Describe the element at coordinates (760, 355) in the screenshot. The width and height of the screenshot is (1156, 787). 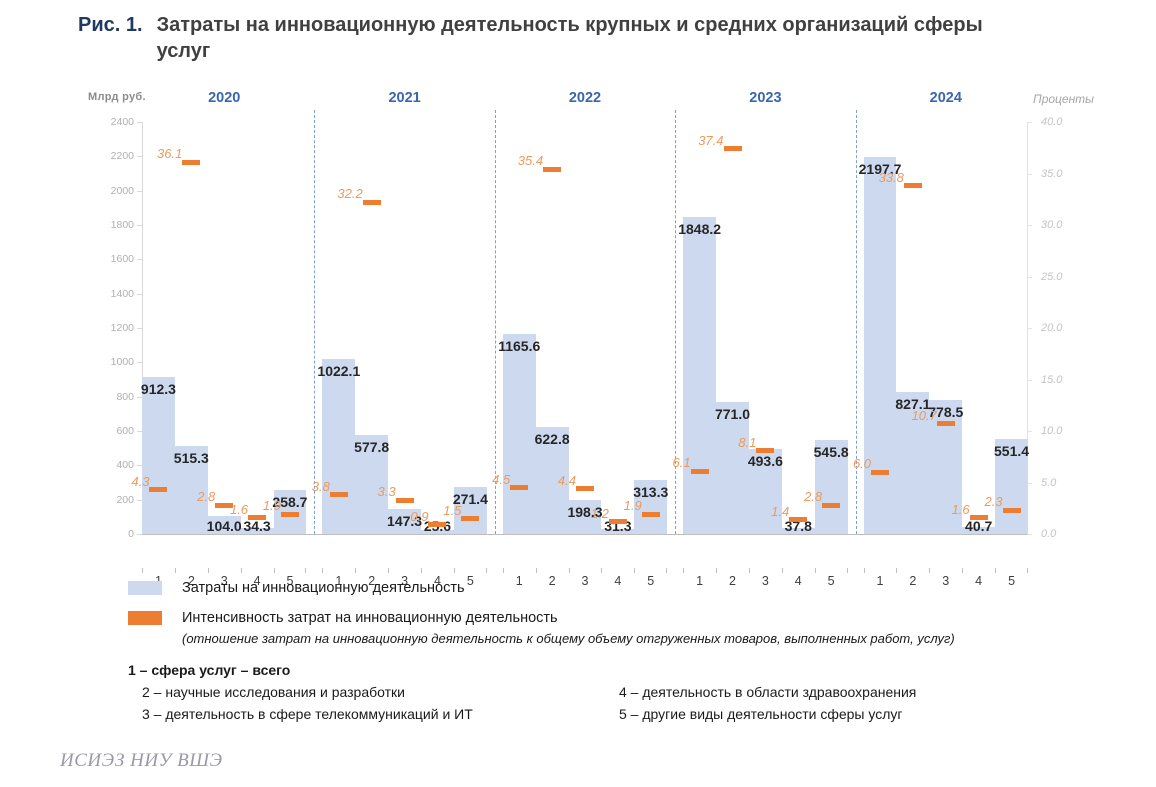
I see `bar-slot: 493.6 8.1 3` at that location.